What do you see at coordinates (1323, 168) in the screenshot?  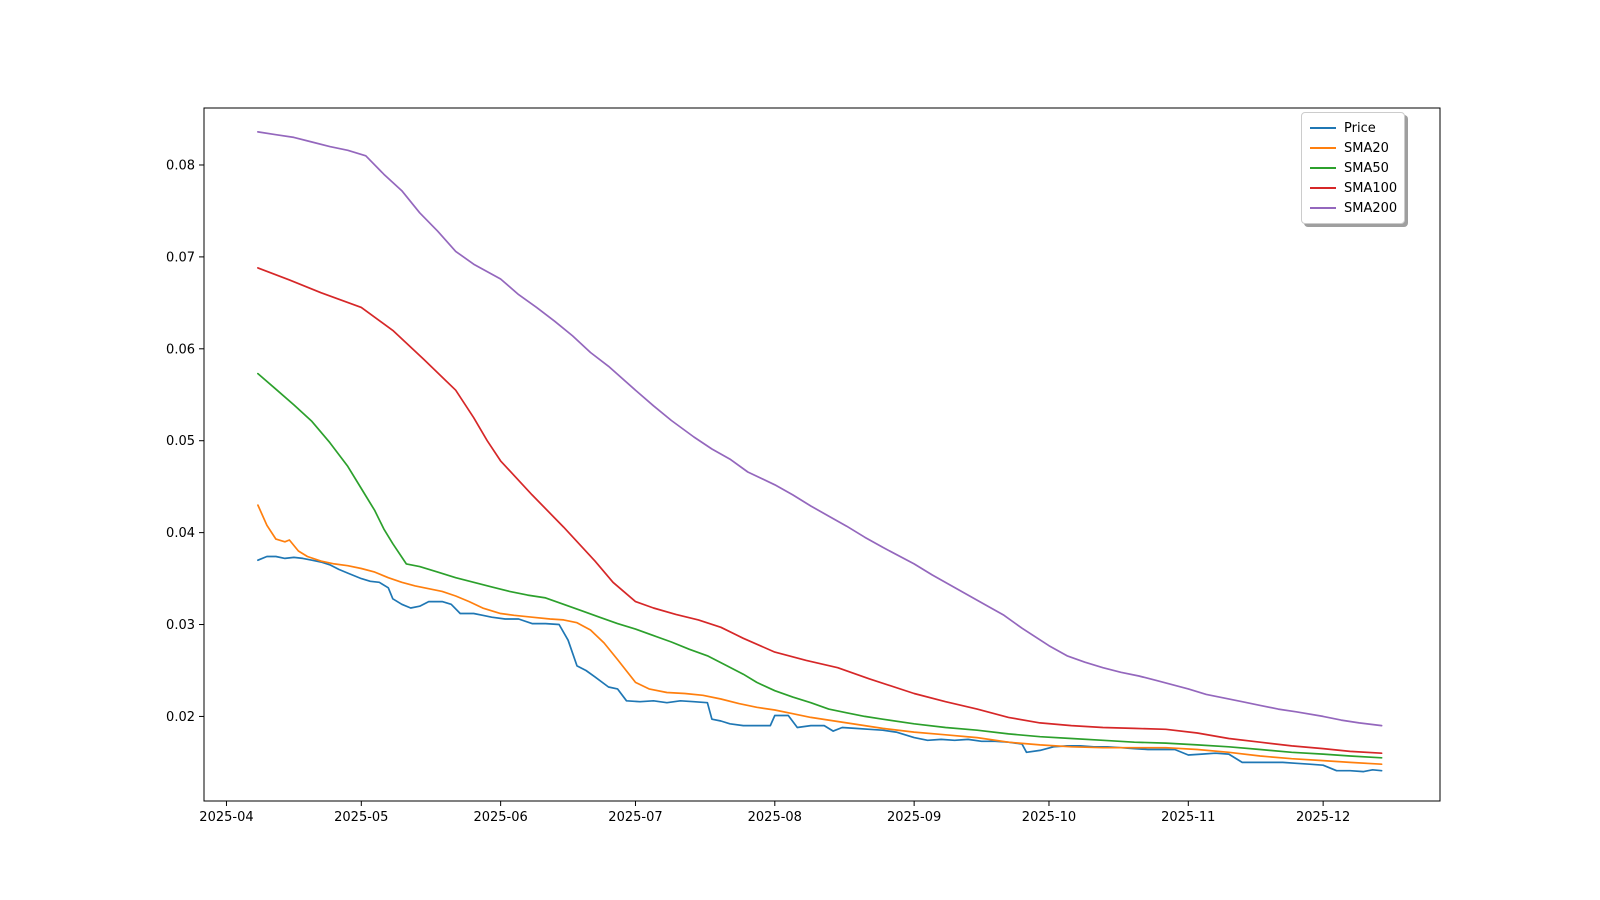 I see `legend-line-sma50` at bounding box center [1323, 168].